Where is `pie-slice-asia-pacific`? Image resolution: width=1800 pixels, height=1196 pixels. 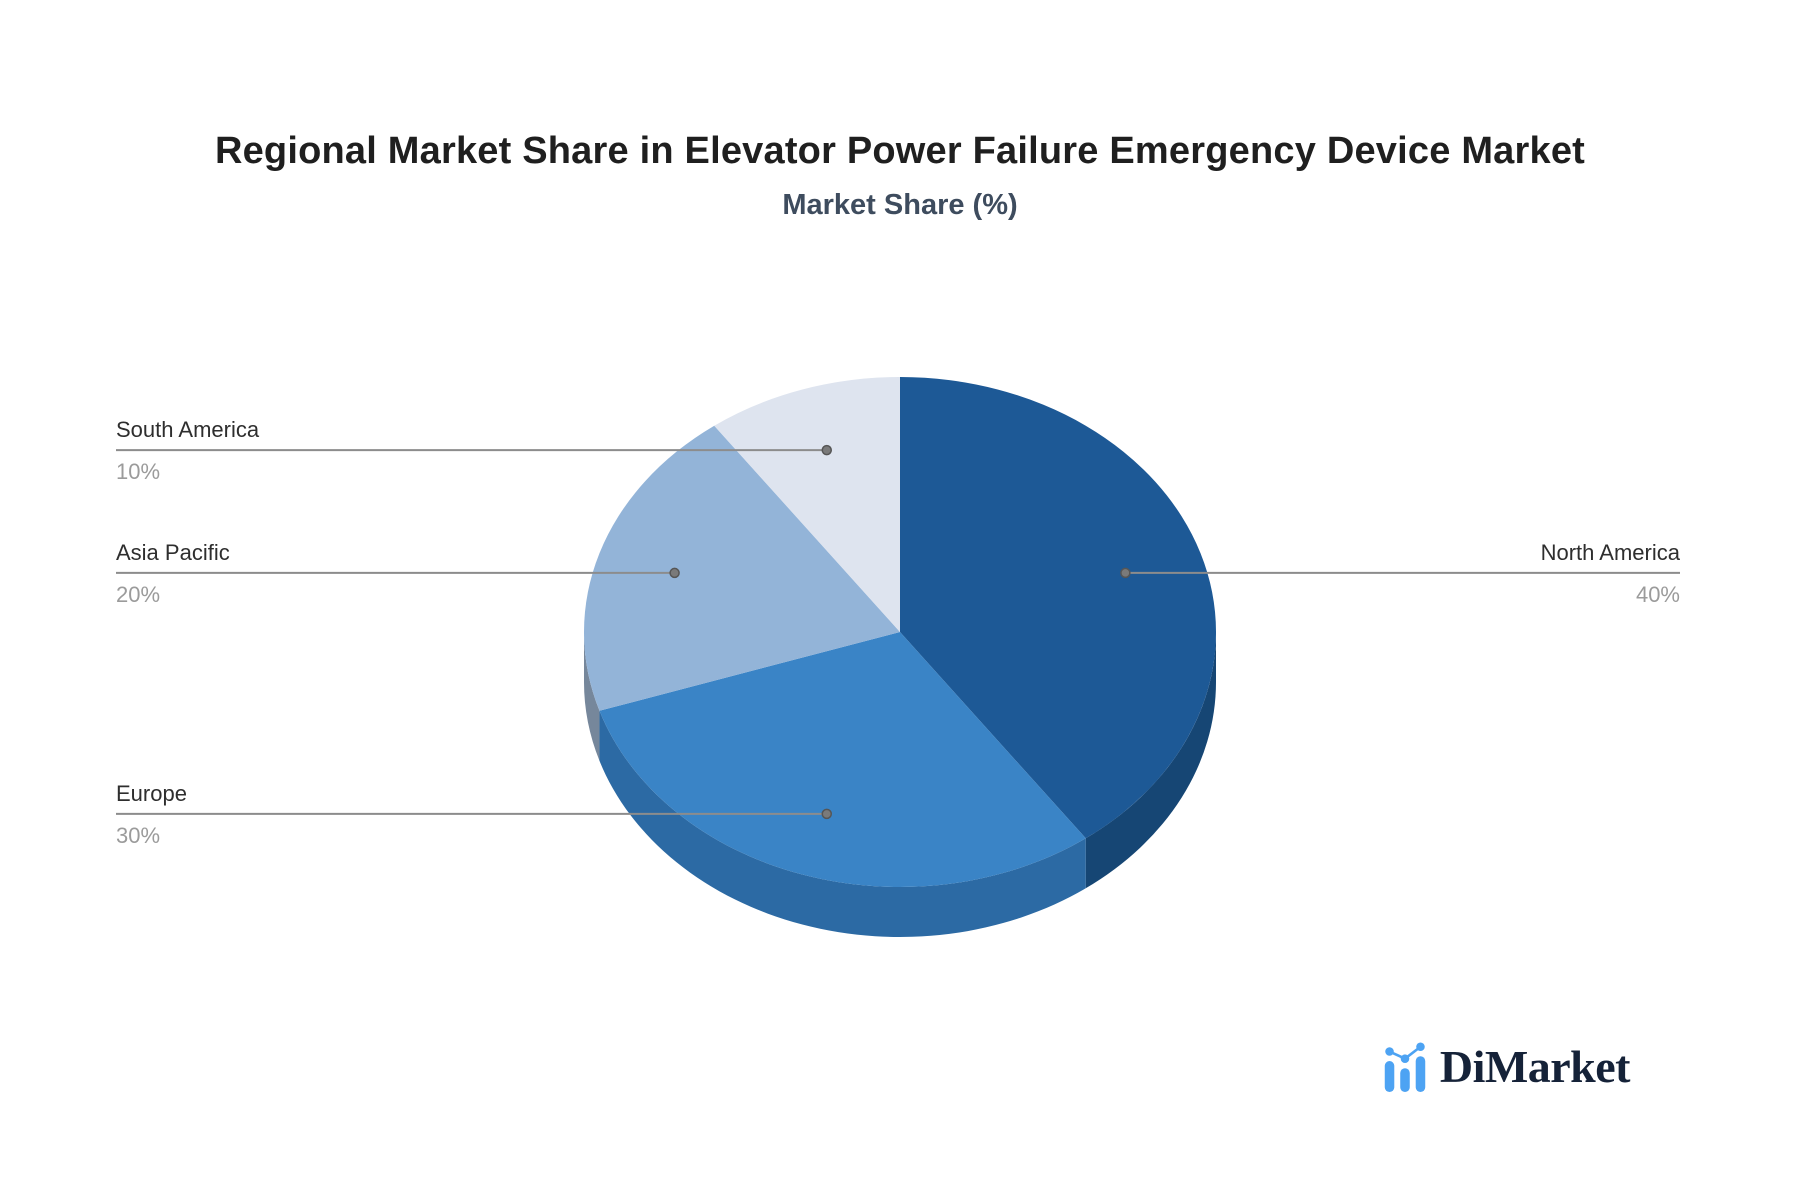 pie-slice-asia-pacific is located at coordinates (742, 568).